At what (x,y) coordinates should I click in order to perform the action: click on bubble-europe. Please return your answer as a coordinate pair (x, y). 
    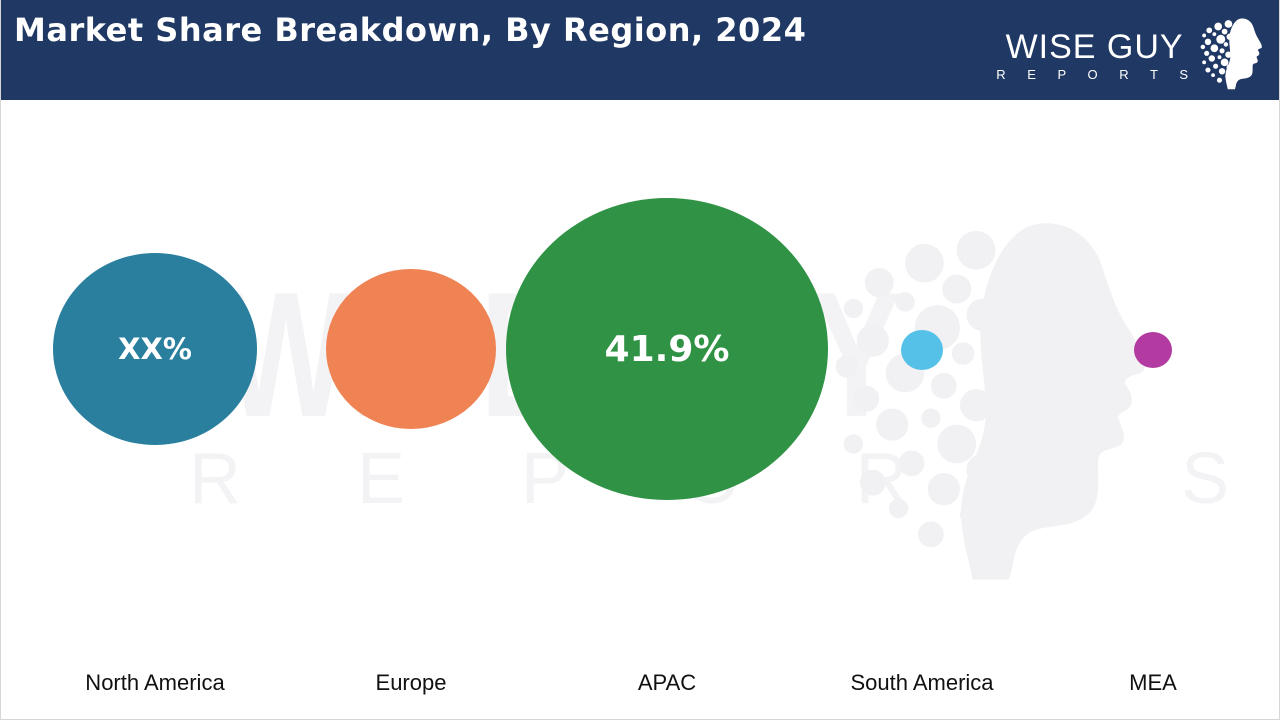
    Looking at the image, I should click on (411, 349).